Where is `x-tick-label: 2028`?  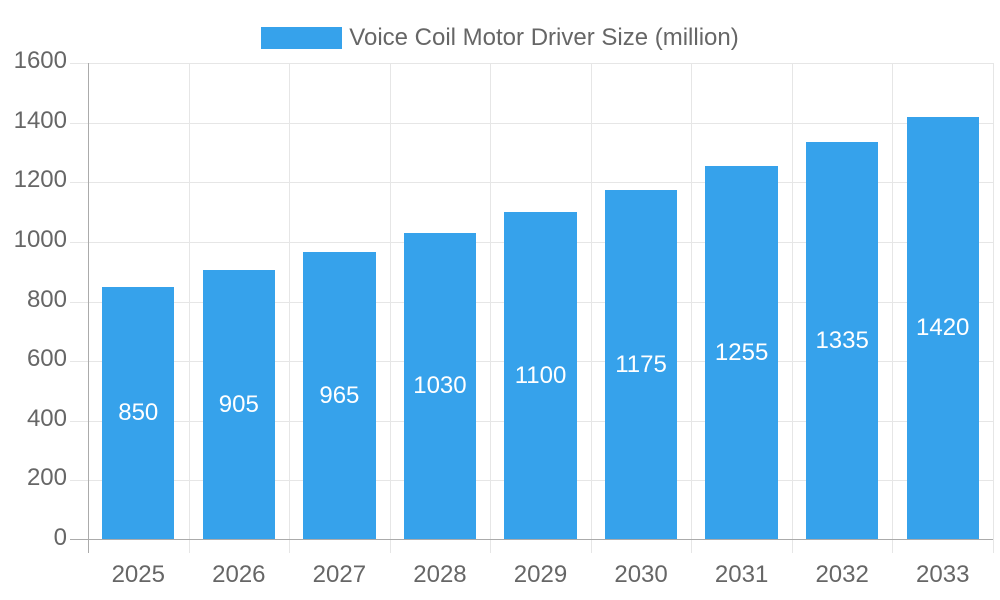
x-tick-label: 2028 is located at coordinates (440, 574).